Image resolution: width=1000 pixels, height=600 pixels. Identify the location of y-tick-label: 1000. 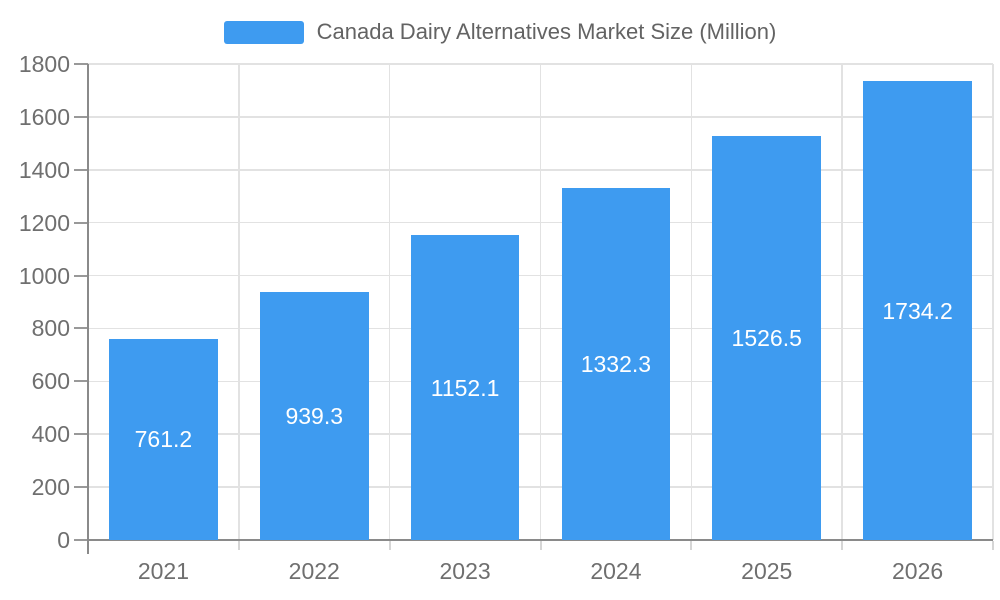
(44, 275).